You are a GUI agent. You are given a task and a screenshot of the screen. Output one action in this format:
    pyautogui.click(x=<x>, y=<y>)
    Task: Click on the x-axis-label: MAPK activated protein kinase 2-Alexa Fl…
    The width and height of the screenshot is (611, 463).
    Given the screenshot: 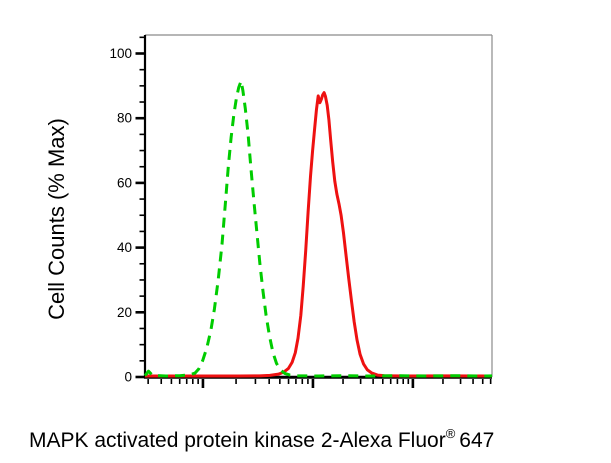 What is the action you would take?
    pyautogui.click(x=262, y=439)
    